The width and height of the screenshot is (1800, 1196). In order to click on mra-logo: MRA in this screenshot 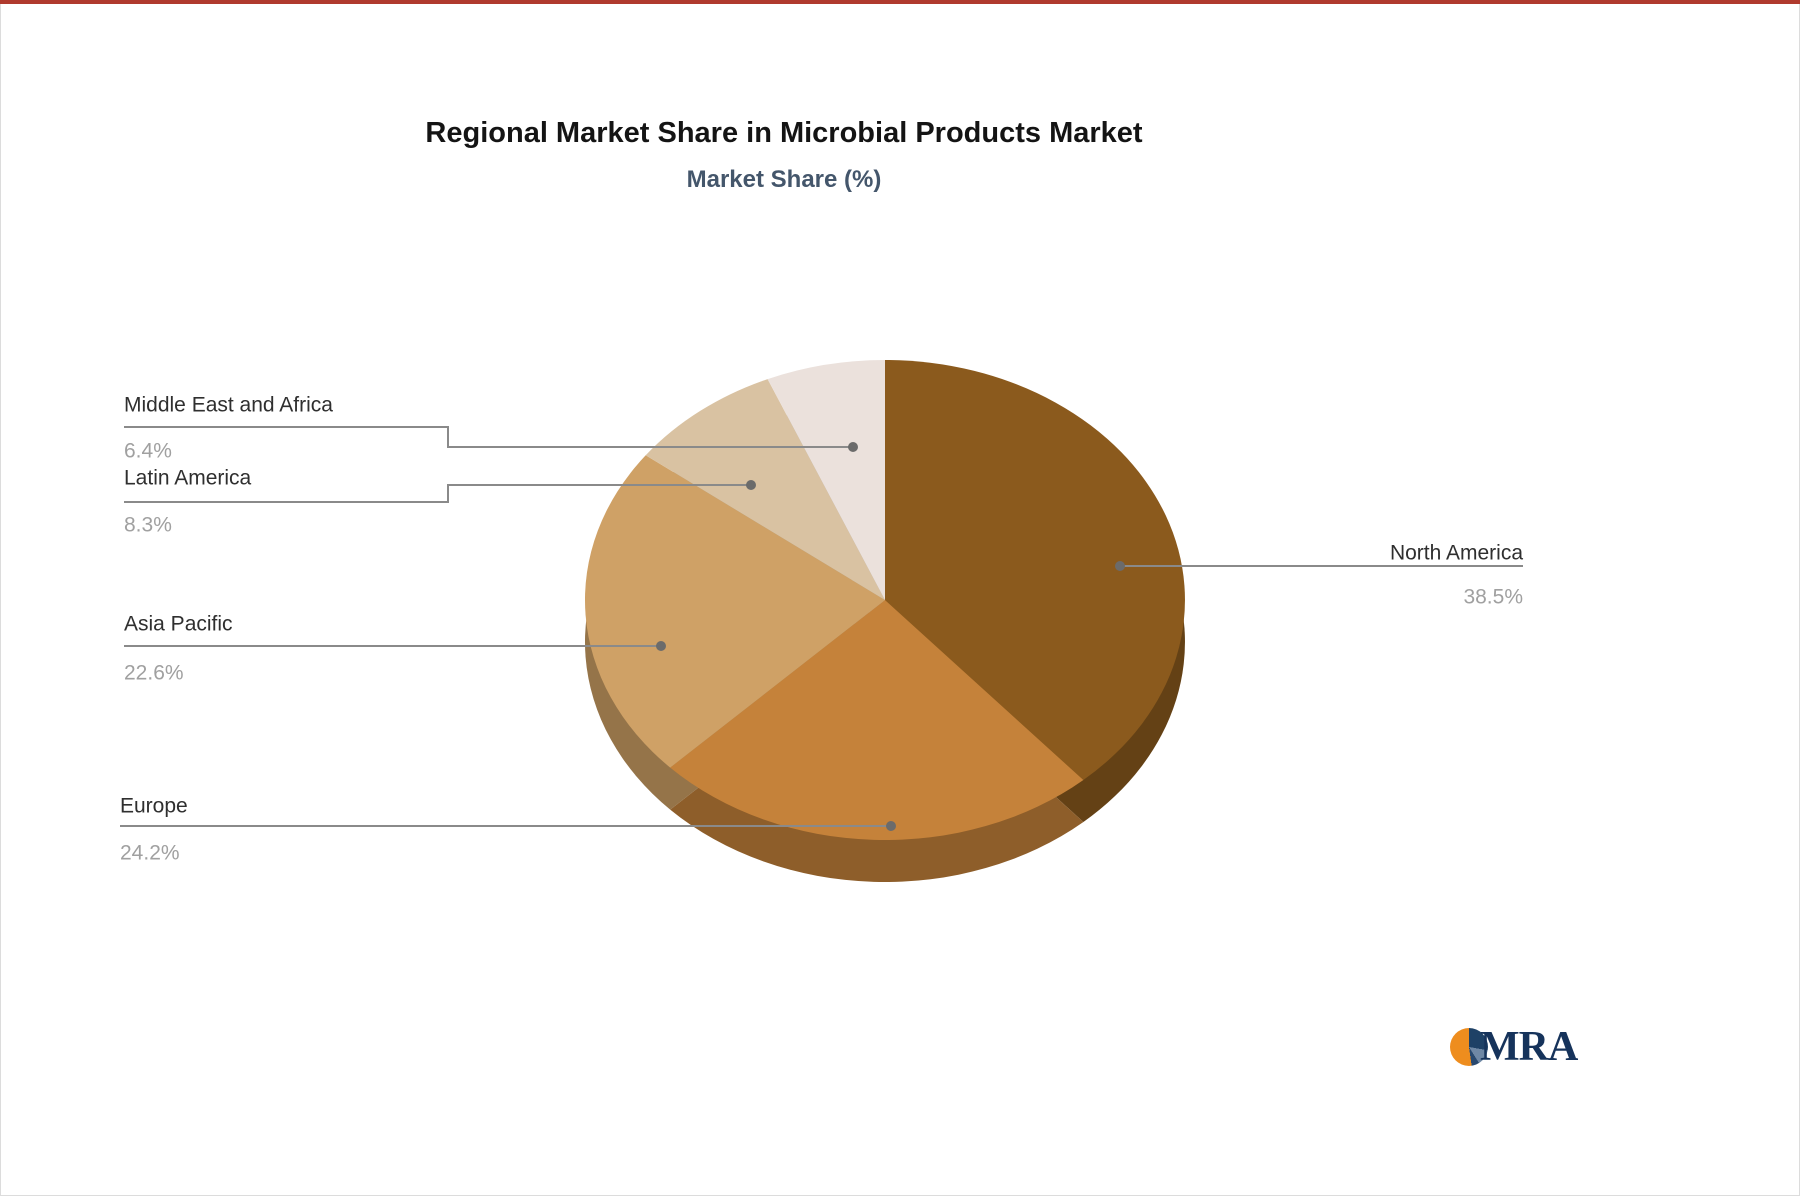, I will do `click(1514, 1047)`.